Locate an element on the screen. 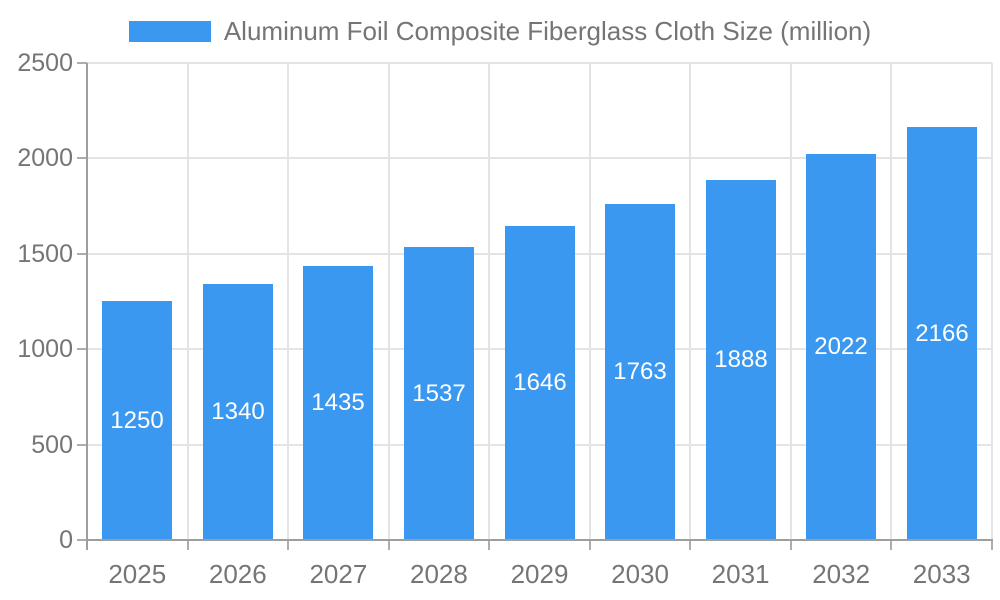  x-axis-line is located at coordinates (539, 540).